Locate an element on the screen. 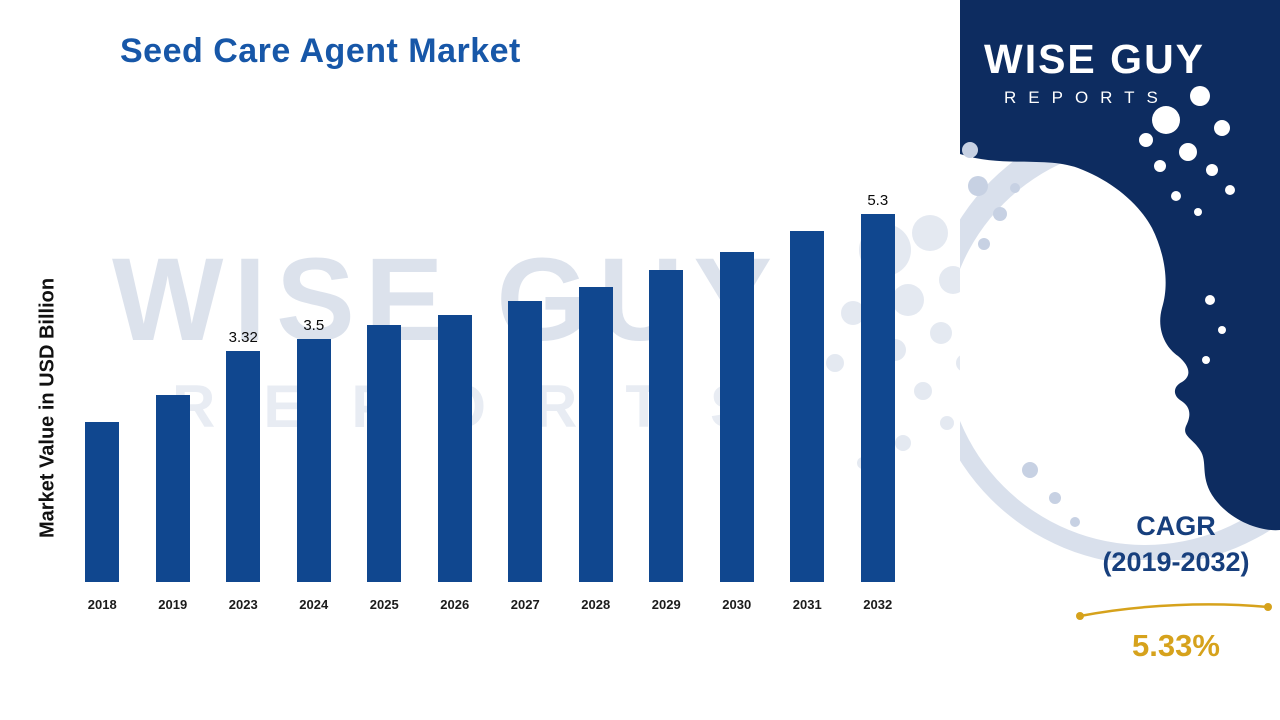 Image resolution: width=1280 pixels, height=720 pixels. logo-wordmark: WISE GUY is located at coordinates (1095, 59).